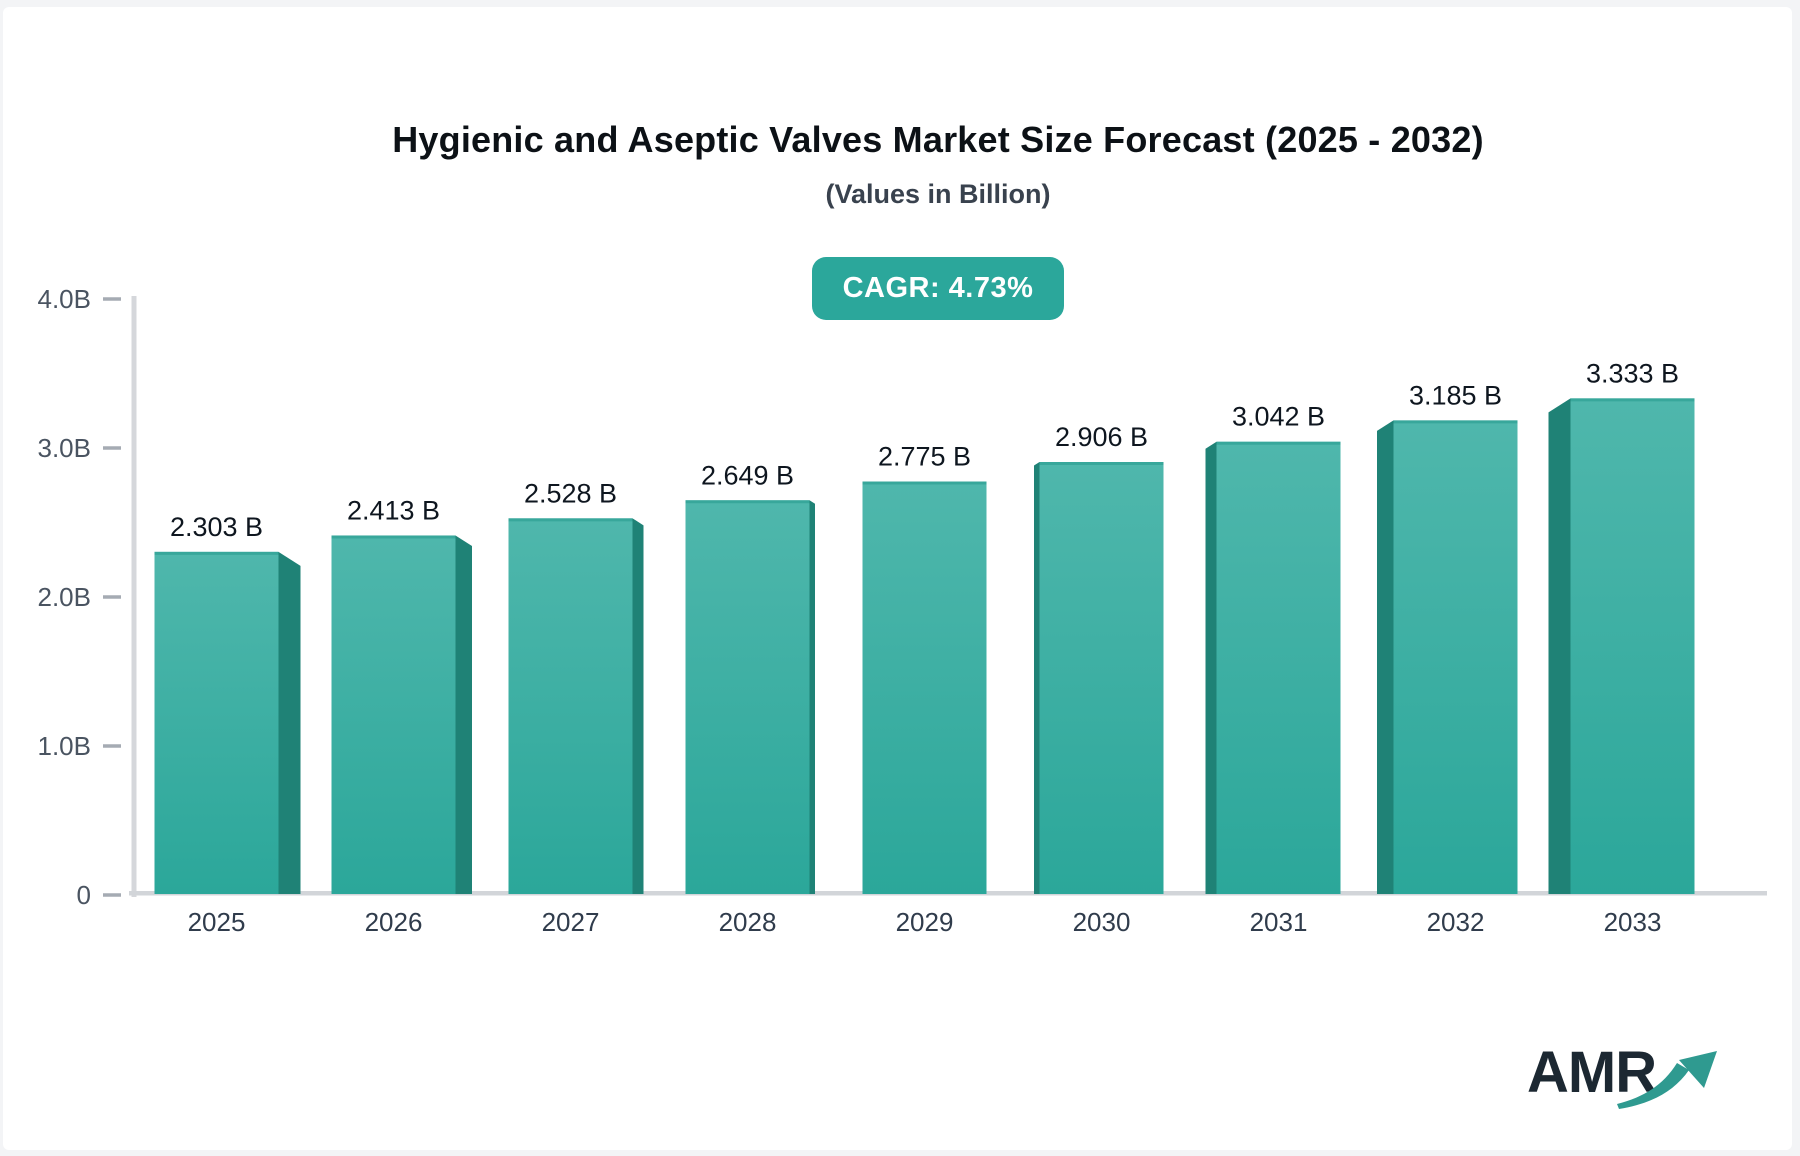 The width and height of the screenshot is (1800, 1156). I want to click on bar-value-label-2025: 2.303 B, so click(216, 527).